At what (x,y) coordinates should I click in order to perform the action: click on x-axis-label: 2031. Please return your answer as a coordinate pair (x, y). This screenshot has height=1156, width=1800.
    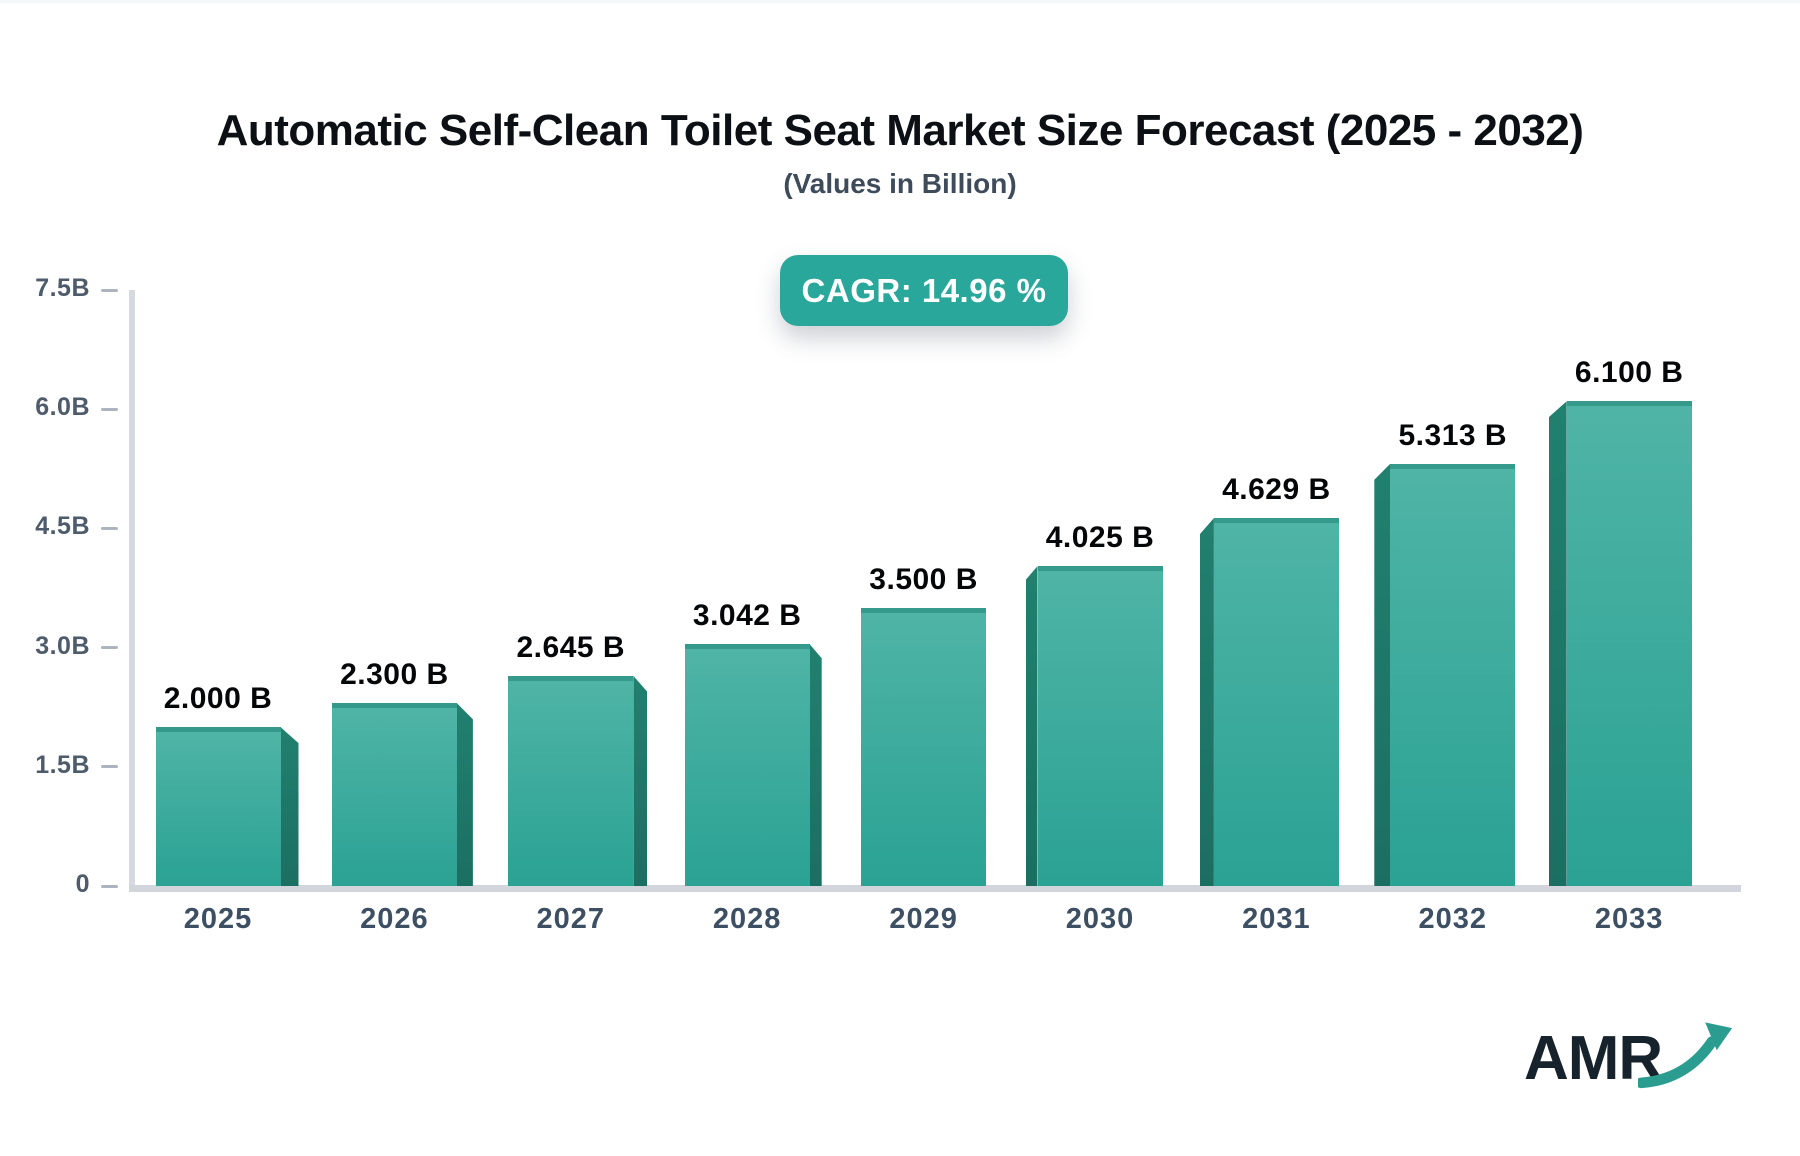
    Looking at the image, I should click on (1276, 919).